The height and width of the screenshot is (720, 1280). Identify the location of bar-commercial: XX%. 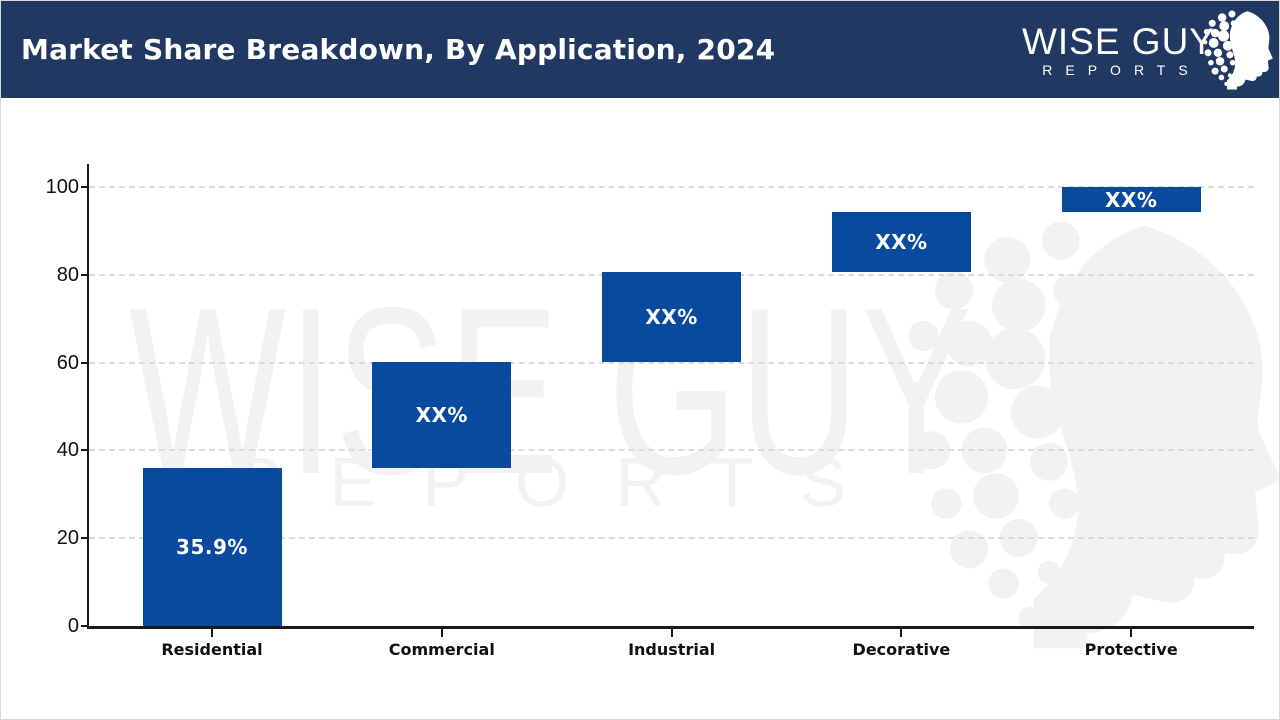
(442, 415).